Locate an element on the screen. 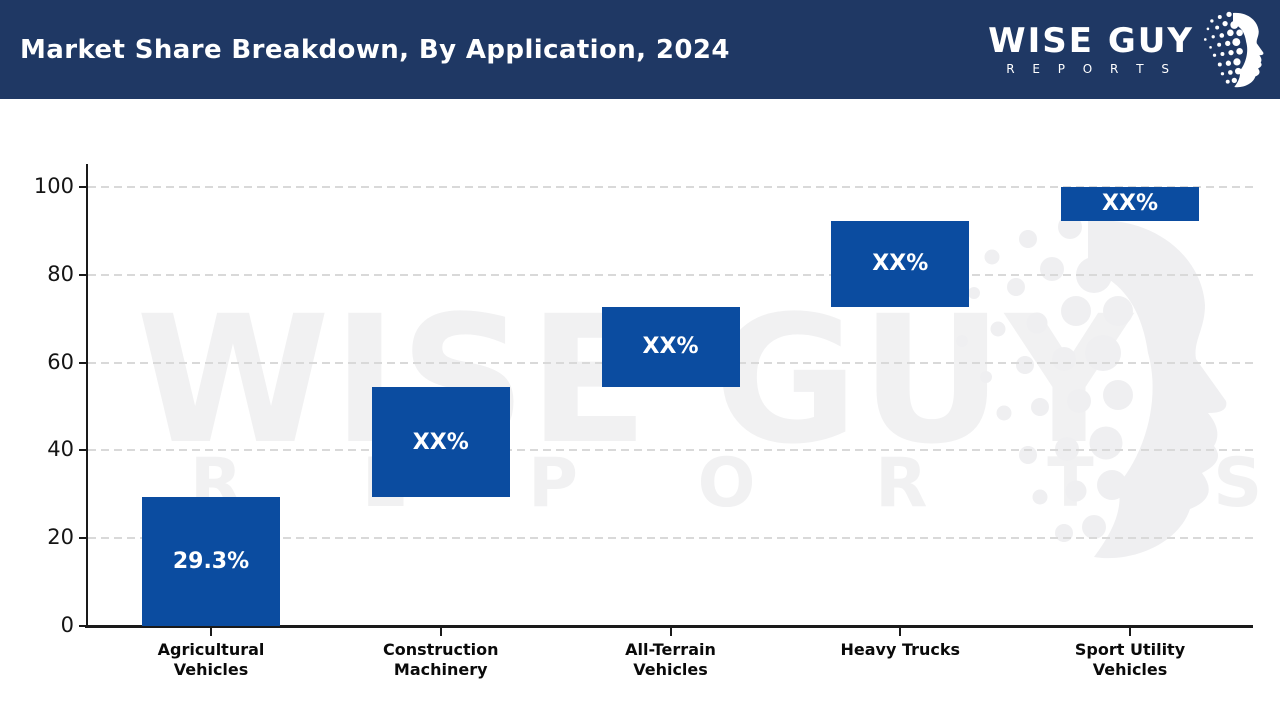 The height and width of the screenshot is (720, 1280). bar-value-label: 29.3% is located at coordinates (211, 562).